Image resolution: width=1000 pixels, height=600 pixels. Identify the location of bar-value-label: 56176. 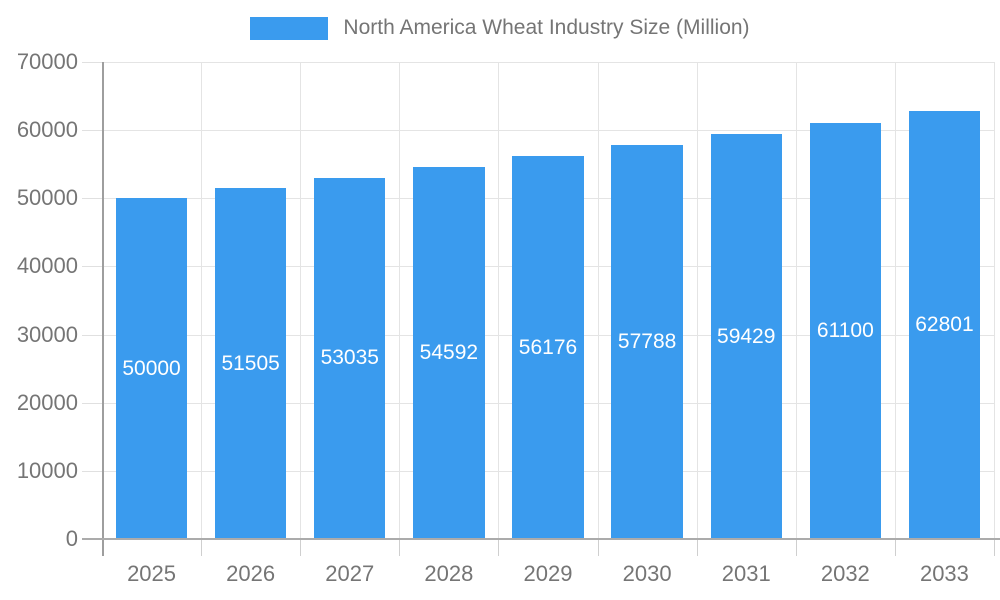
(548, 347).